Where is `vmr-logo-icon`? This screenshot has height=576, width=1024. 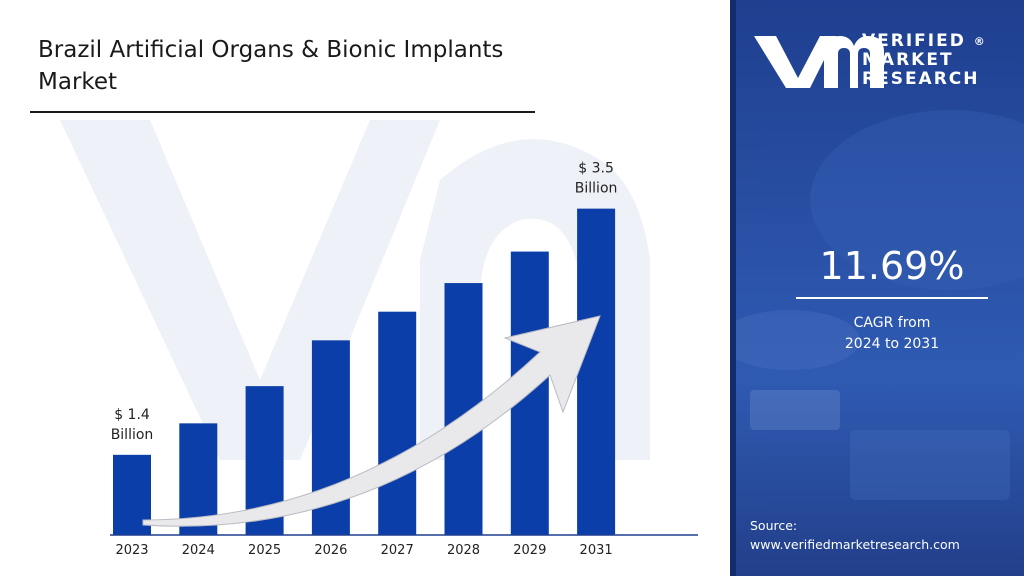
vmr-logo-icon is located at coordinates (819, 62).